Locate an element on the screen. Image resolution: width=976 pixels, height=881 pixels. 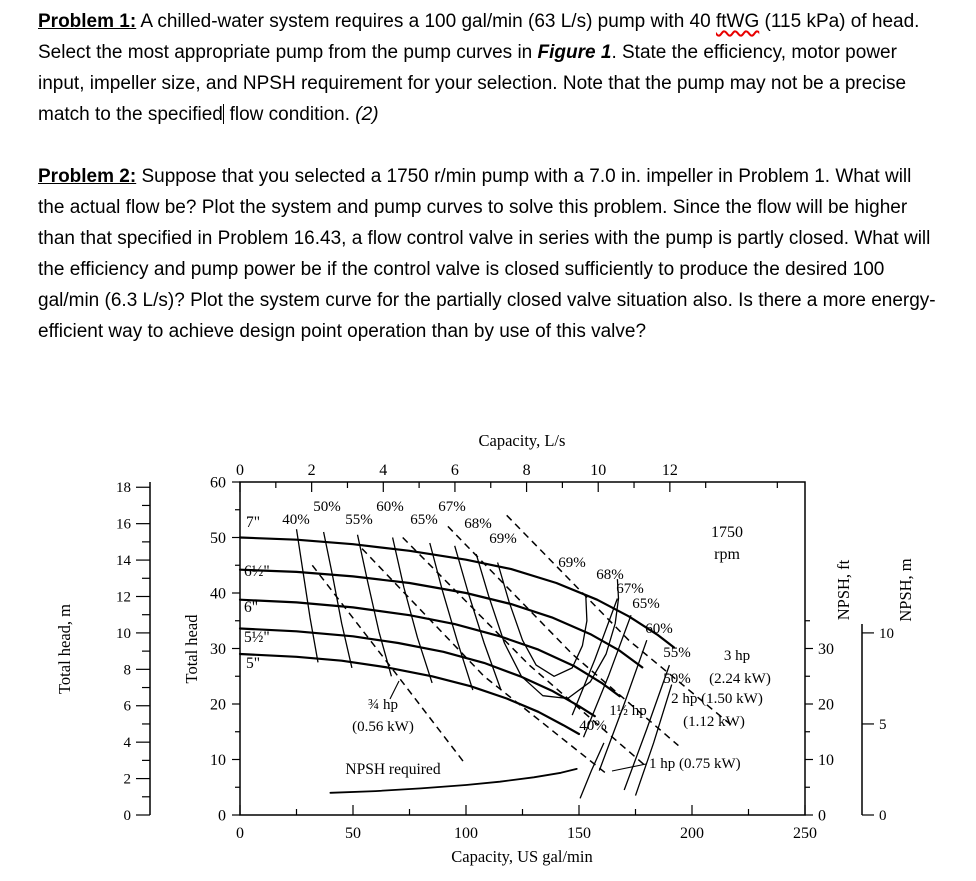
head-m-tick-label: 12 is located at coordinates (123, 597).